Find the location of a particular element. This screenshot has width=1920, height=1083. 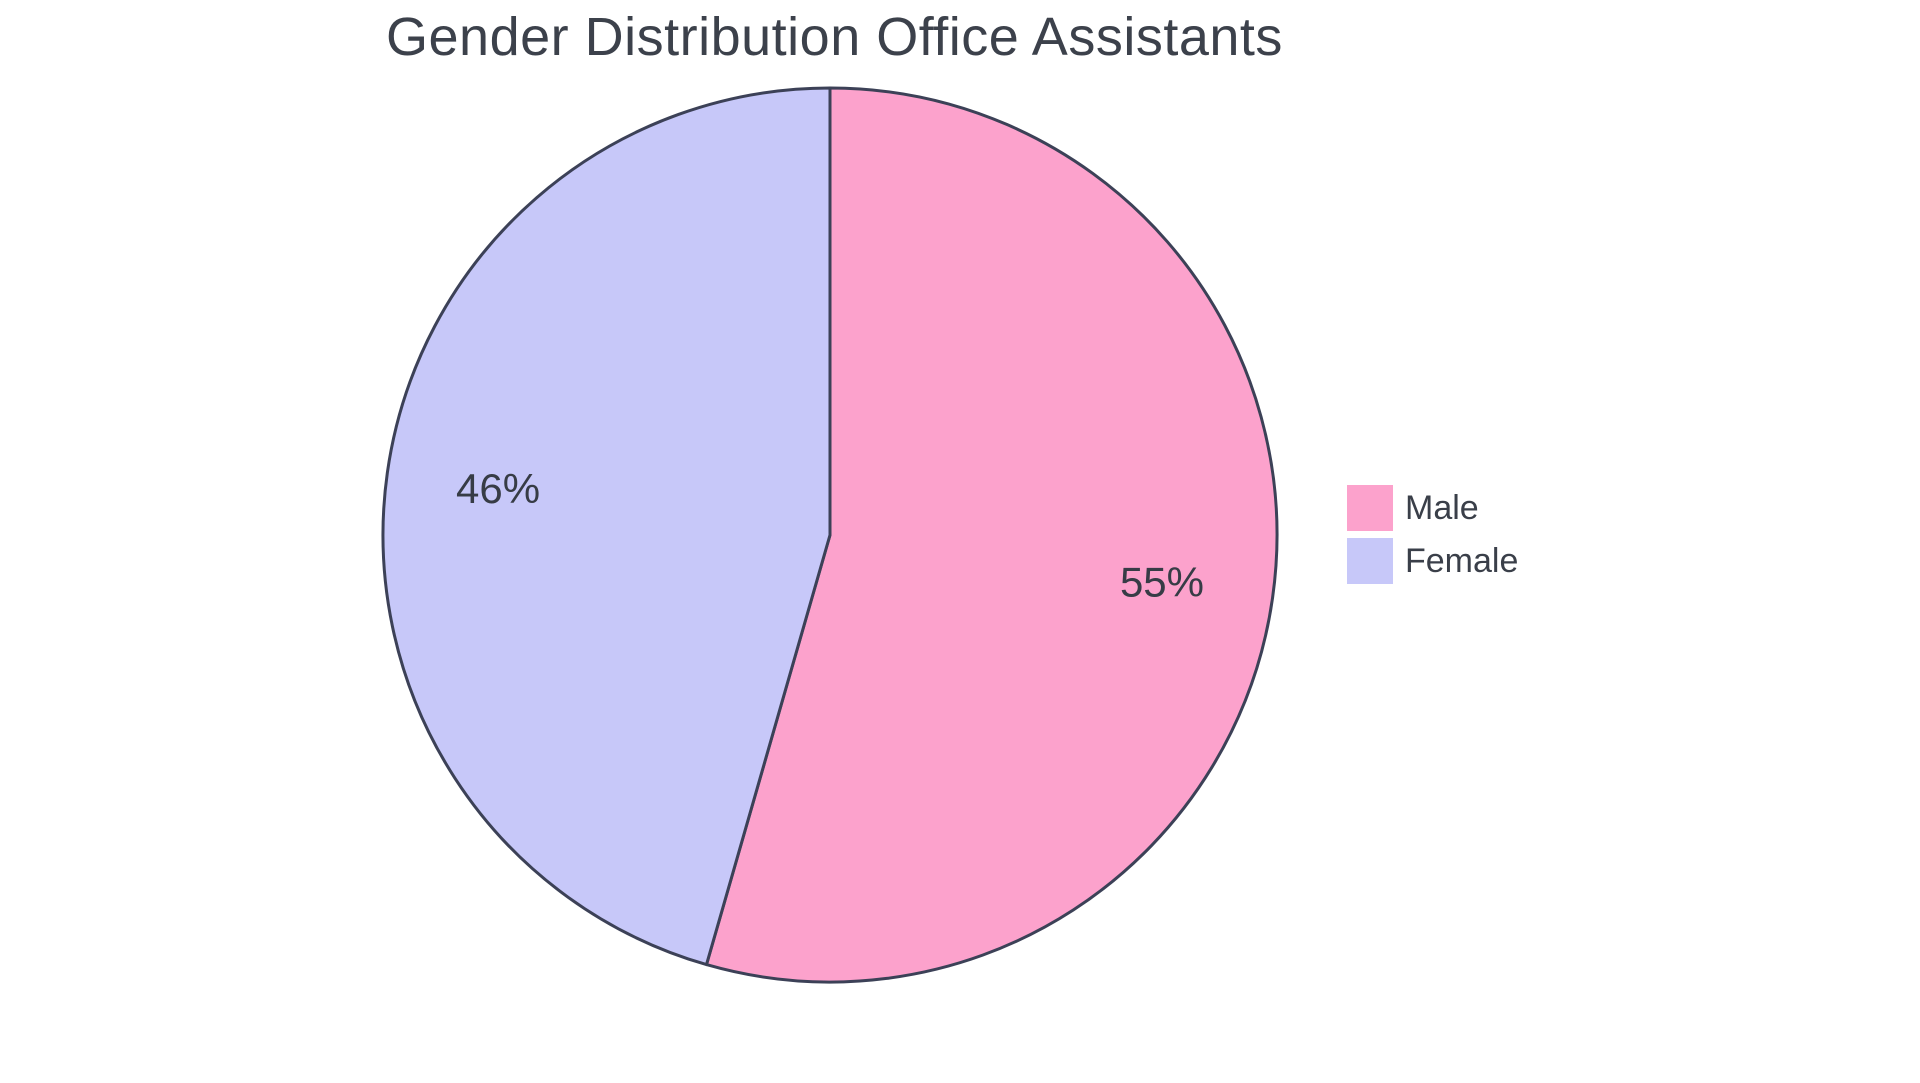

legend-item-male: Male is located at coordinates (1432, 508).